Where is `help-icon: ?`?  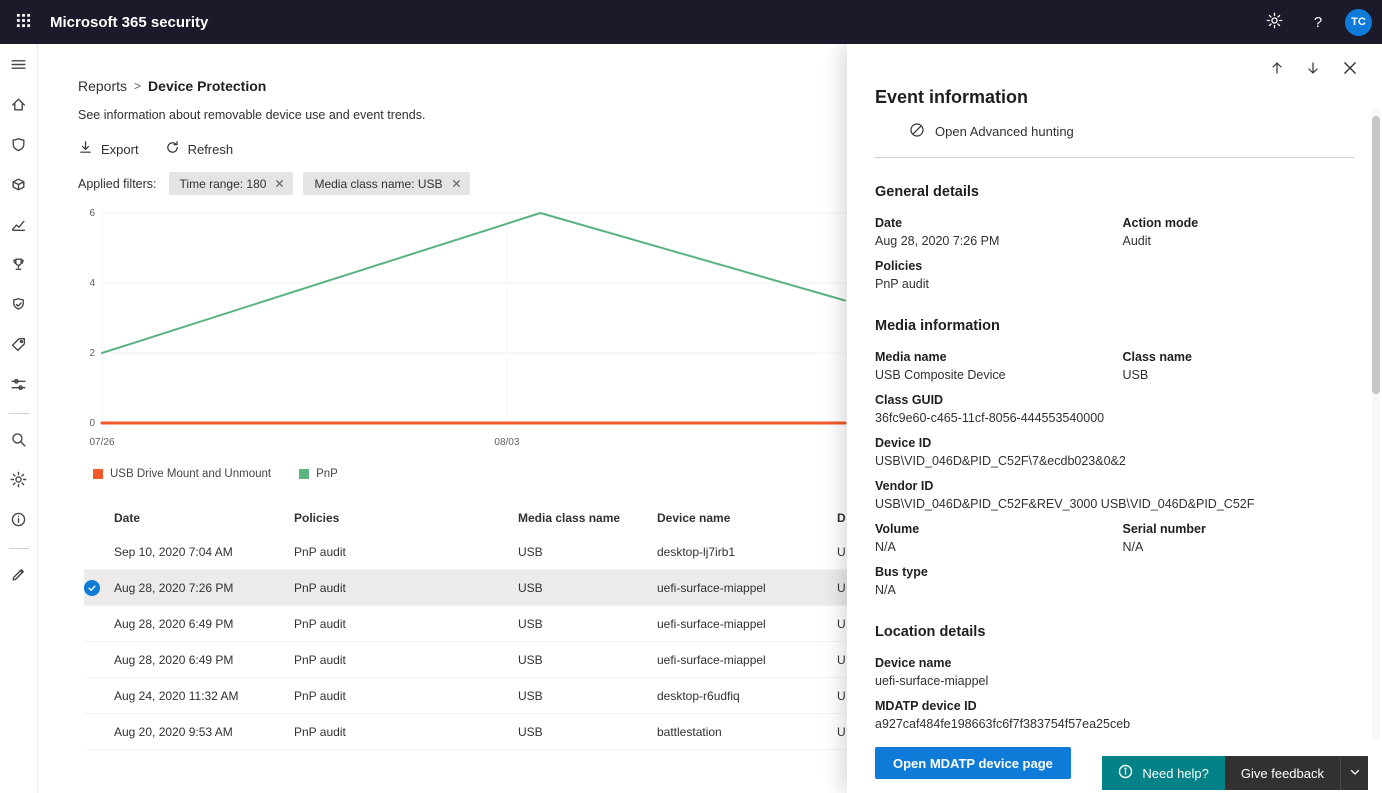
help-icon: ? is located at coordinates (1318, 22).